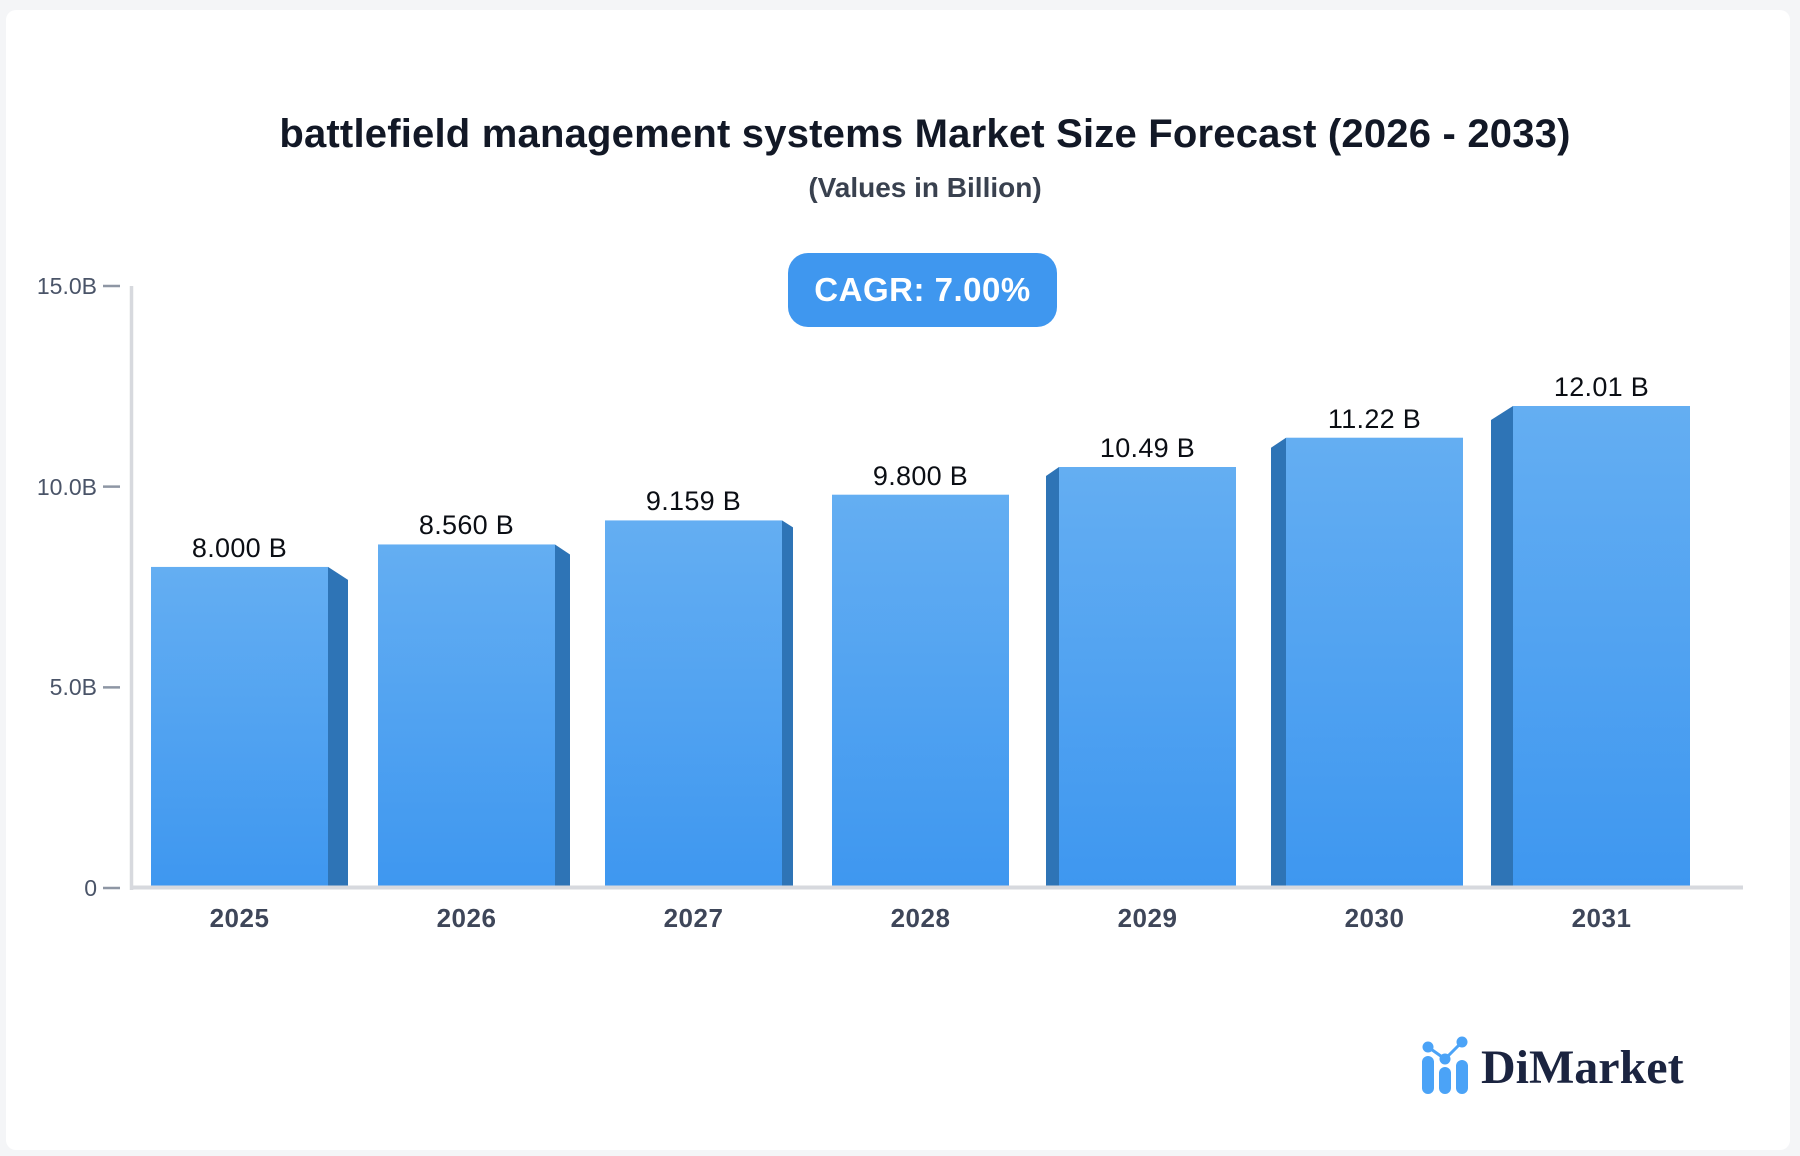 This screenshot has height=1156, width=1800. What do you see at coordinates (1147, 918) in the screenshot?
I see `x-axis-label-2029: 2029` at bounding box center [1147, 918].